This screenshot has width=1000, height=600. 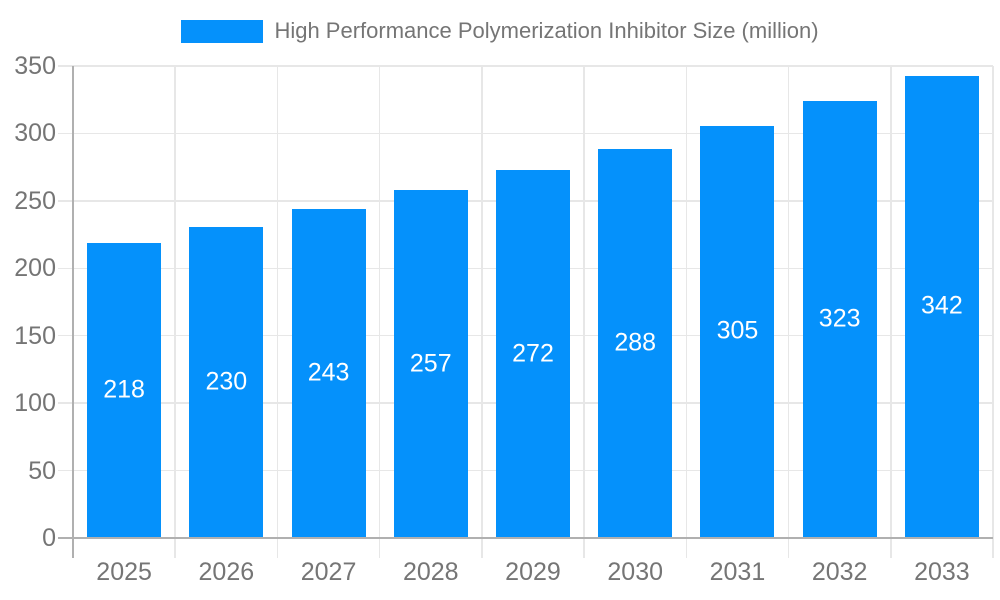 I want to click on bar: 342, so click(x=941, y=306).